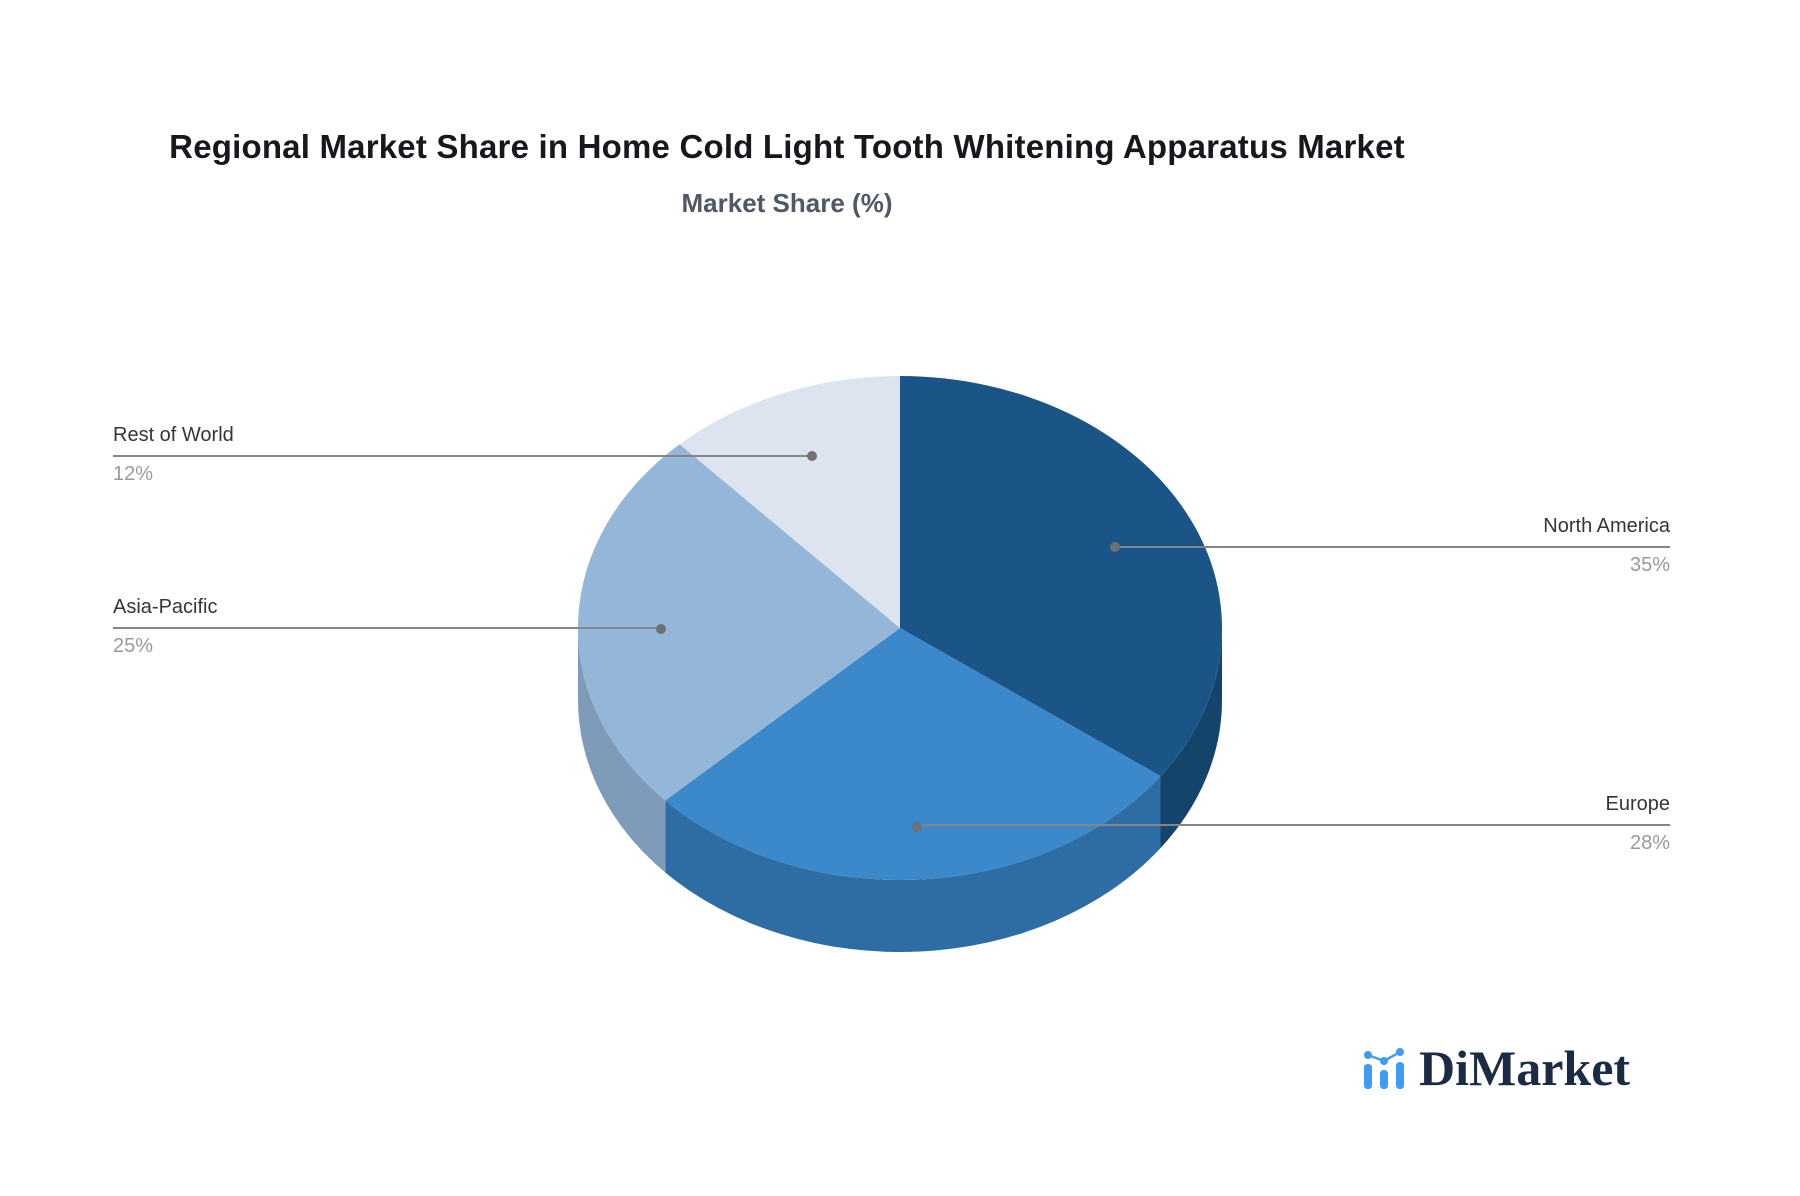 This screenshot has width=1800, height=1196. What do you see at coordinates (1649, 843) in the screenshot?
I see `slice-value-europe: 28%` at bounding box center [1649, 843].